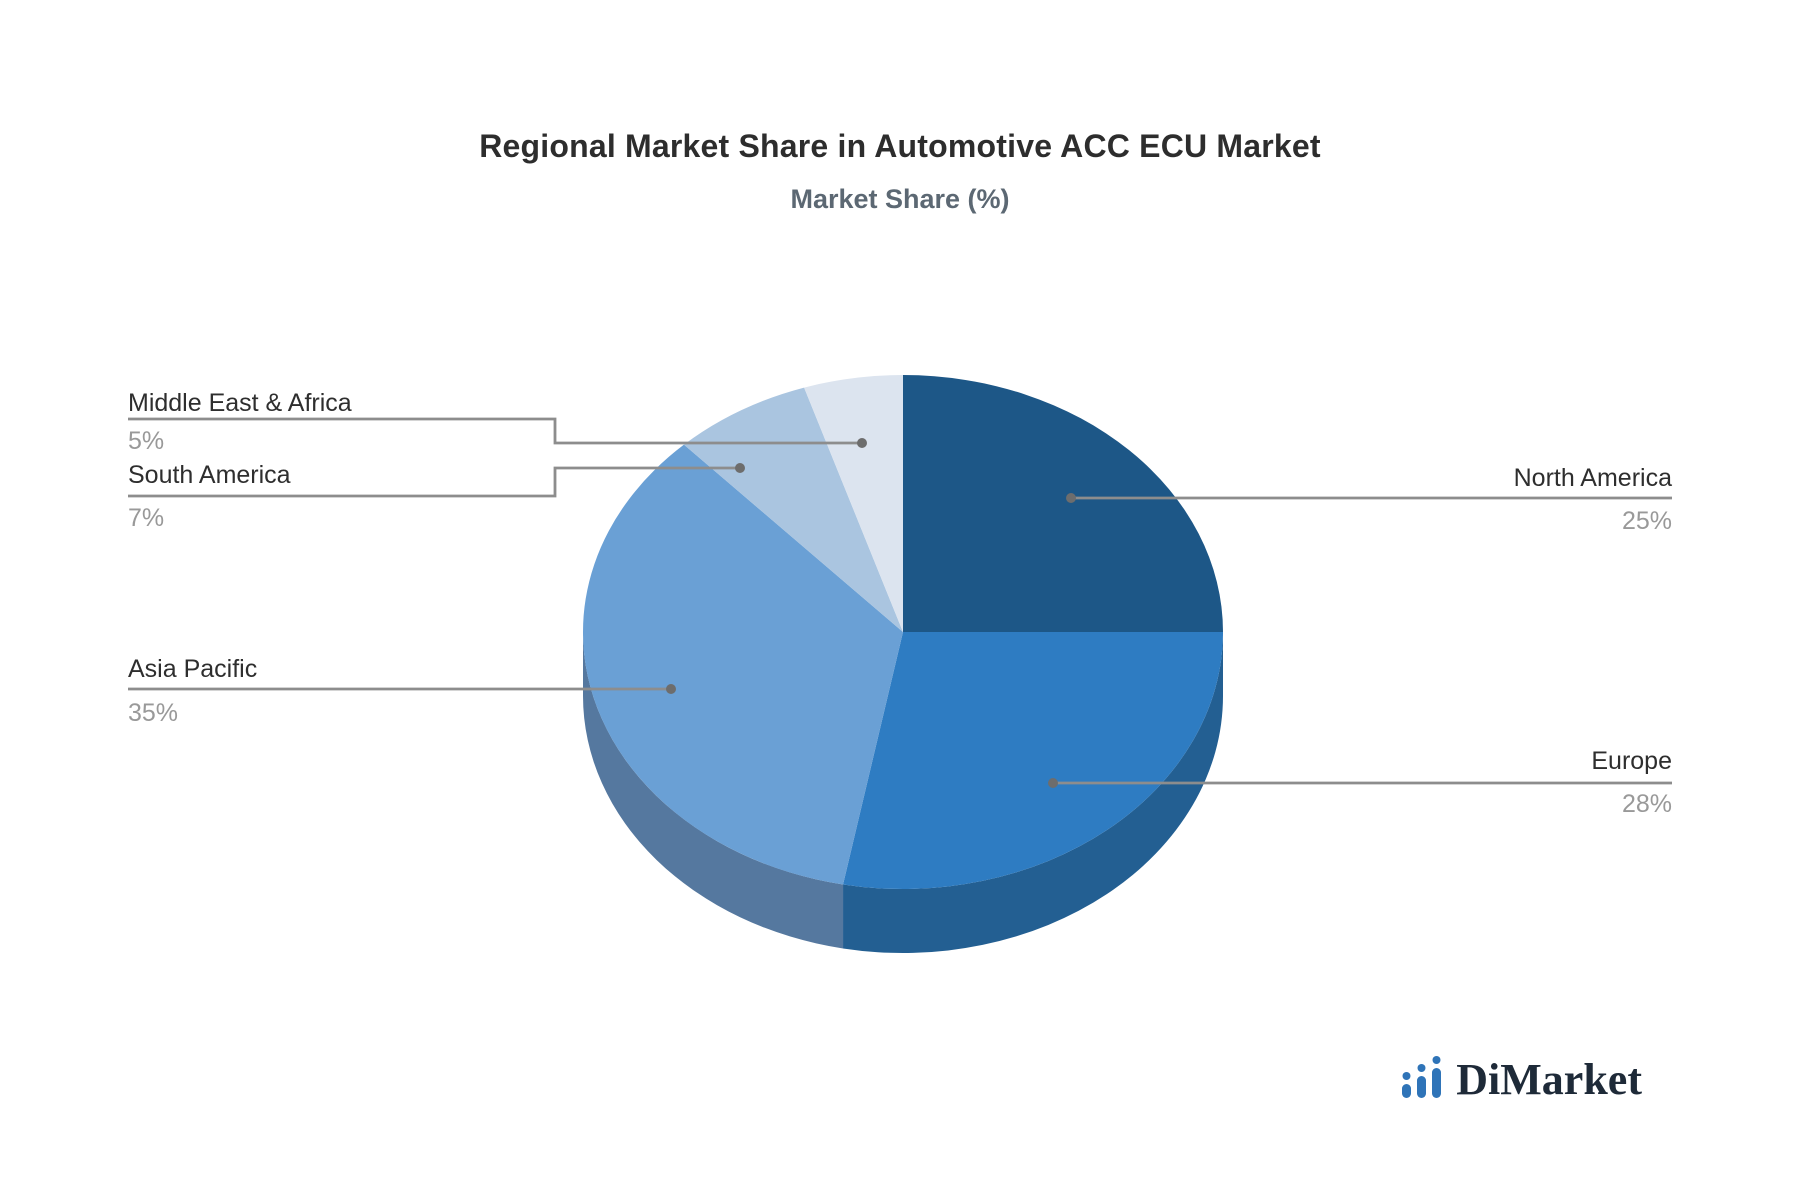 Image resolution: width=1800 pixels, height=1196 pixels. I want to click on leader-line-middle-east-africa, so click(495, 431).